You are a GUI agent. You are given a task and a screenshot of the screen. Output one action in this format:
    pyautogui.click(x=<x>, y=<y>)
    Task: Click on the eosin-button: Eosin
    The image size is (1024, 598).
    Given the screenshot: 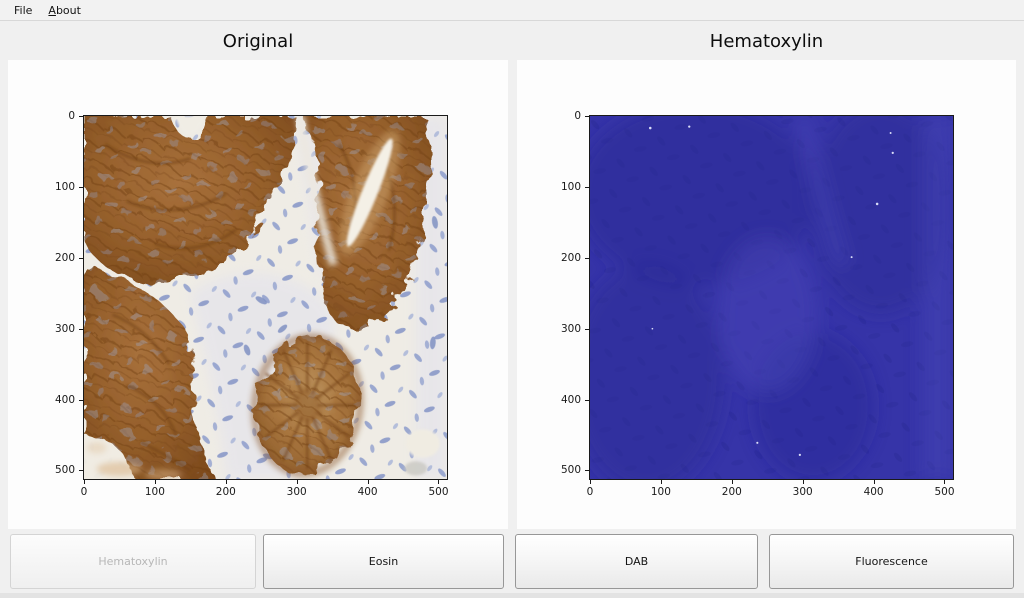 What is the action you would take?
    pyautogui.click(x=383, y=561)
    